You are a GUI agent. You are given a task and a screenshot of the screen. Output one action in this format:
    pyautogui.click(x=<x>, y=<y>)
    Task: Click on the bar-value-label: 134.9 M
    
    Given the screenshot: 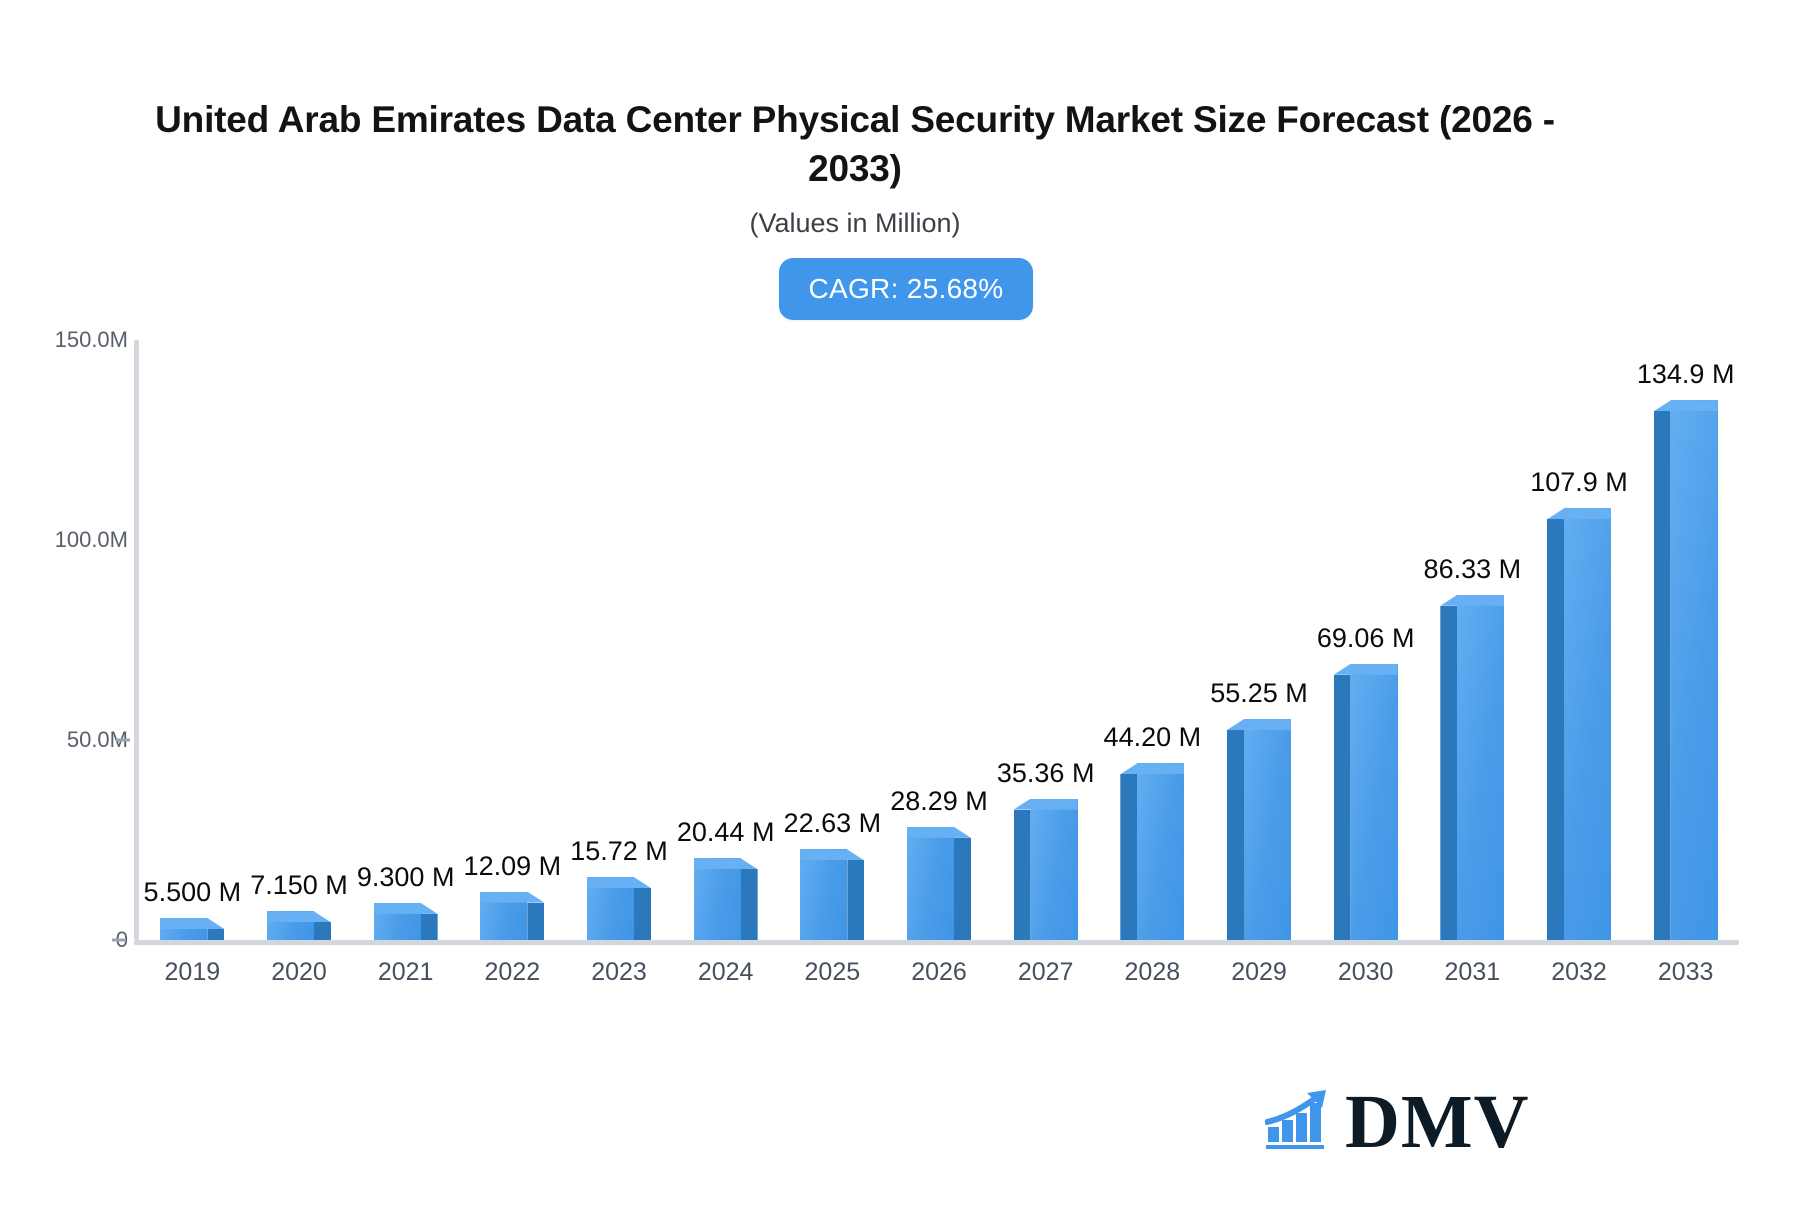 What is the action you would take?
    pyautogui.click(x=1685, y=374)
    